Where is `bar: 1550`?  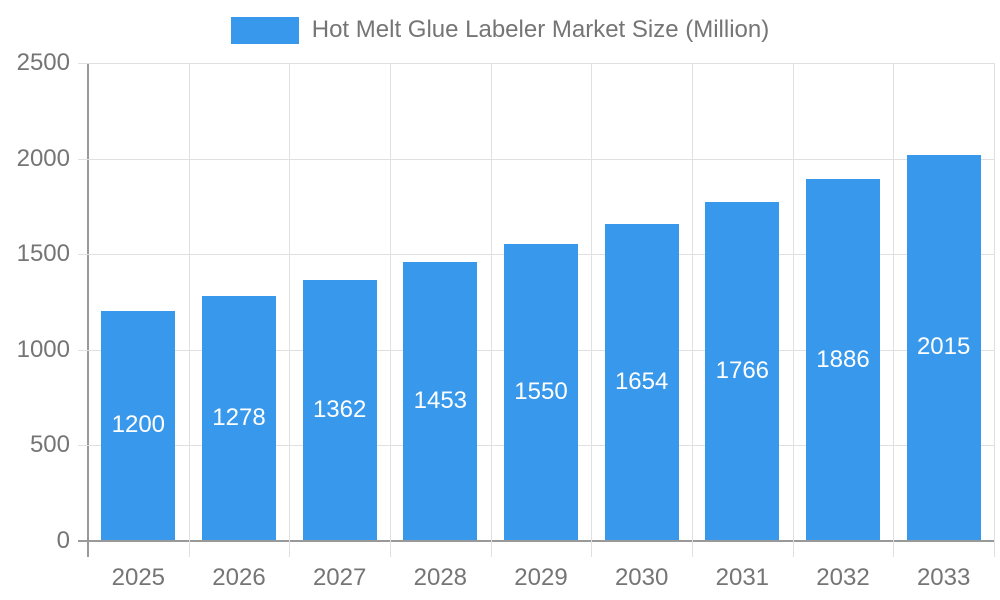 bar: 1550 is located at coordinates (541, 391).